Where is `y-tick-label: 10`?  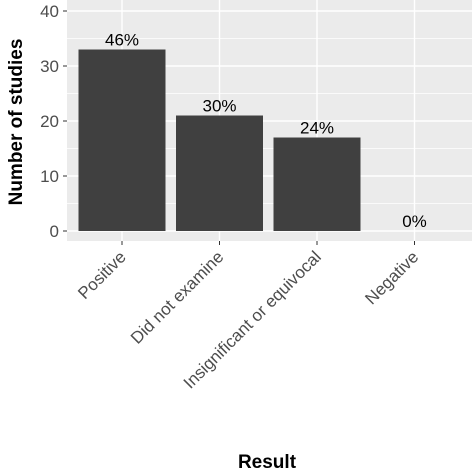 y-tick-label: 10 is located at coordinates (49, 176).